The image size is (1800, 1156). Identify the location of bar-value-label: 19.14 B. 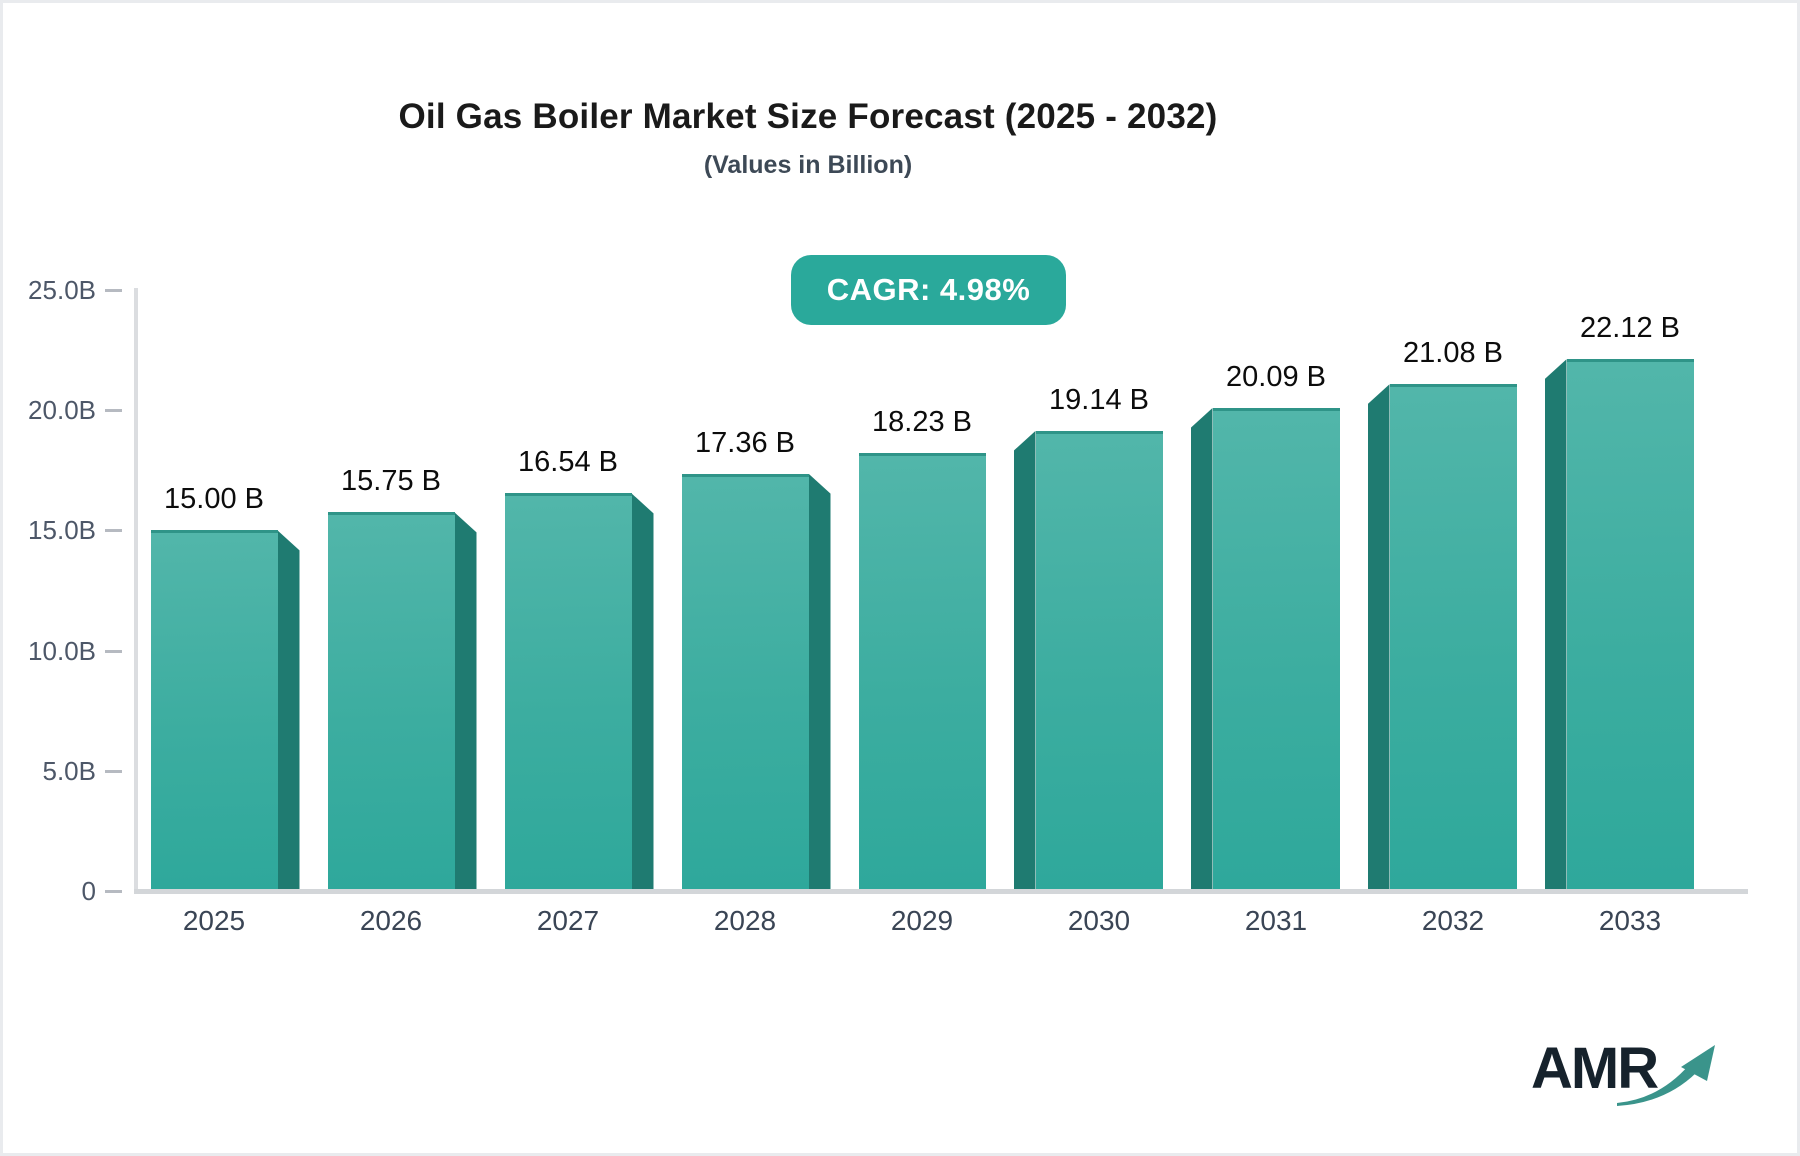
(1099, 399).